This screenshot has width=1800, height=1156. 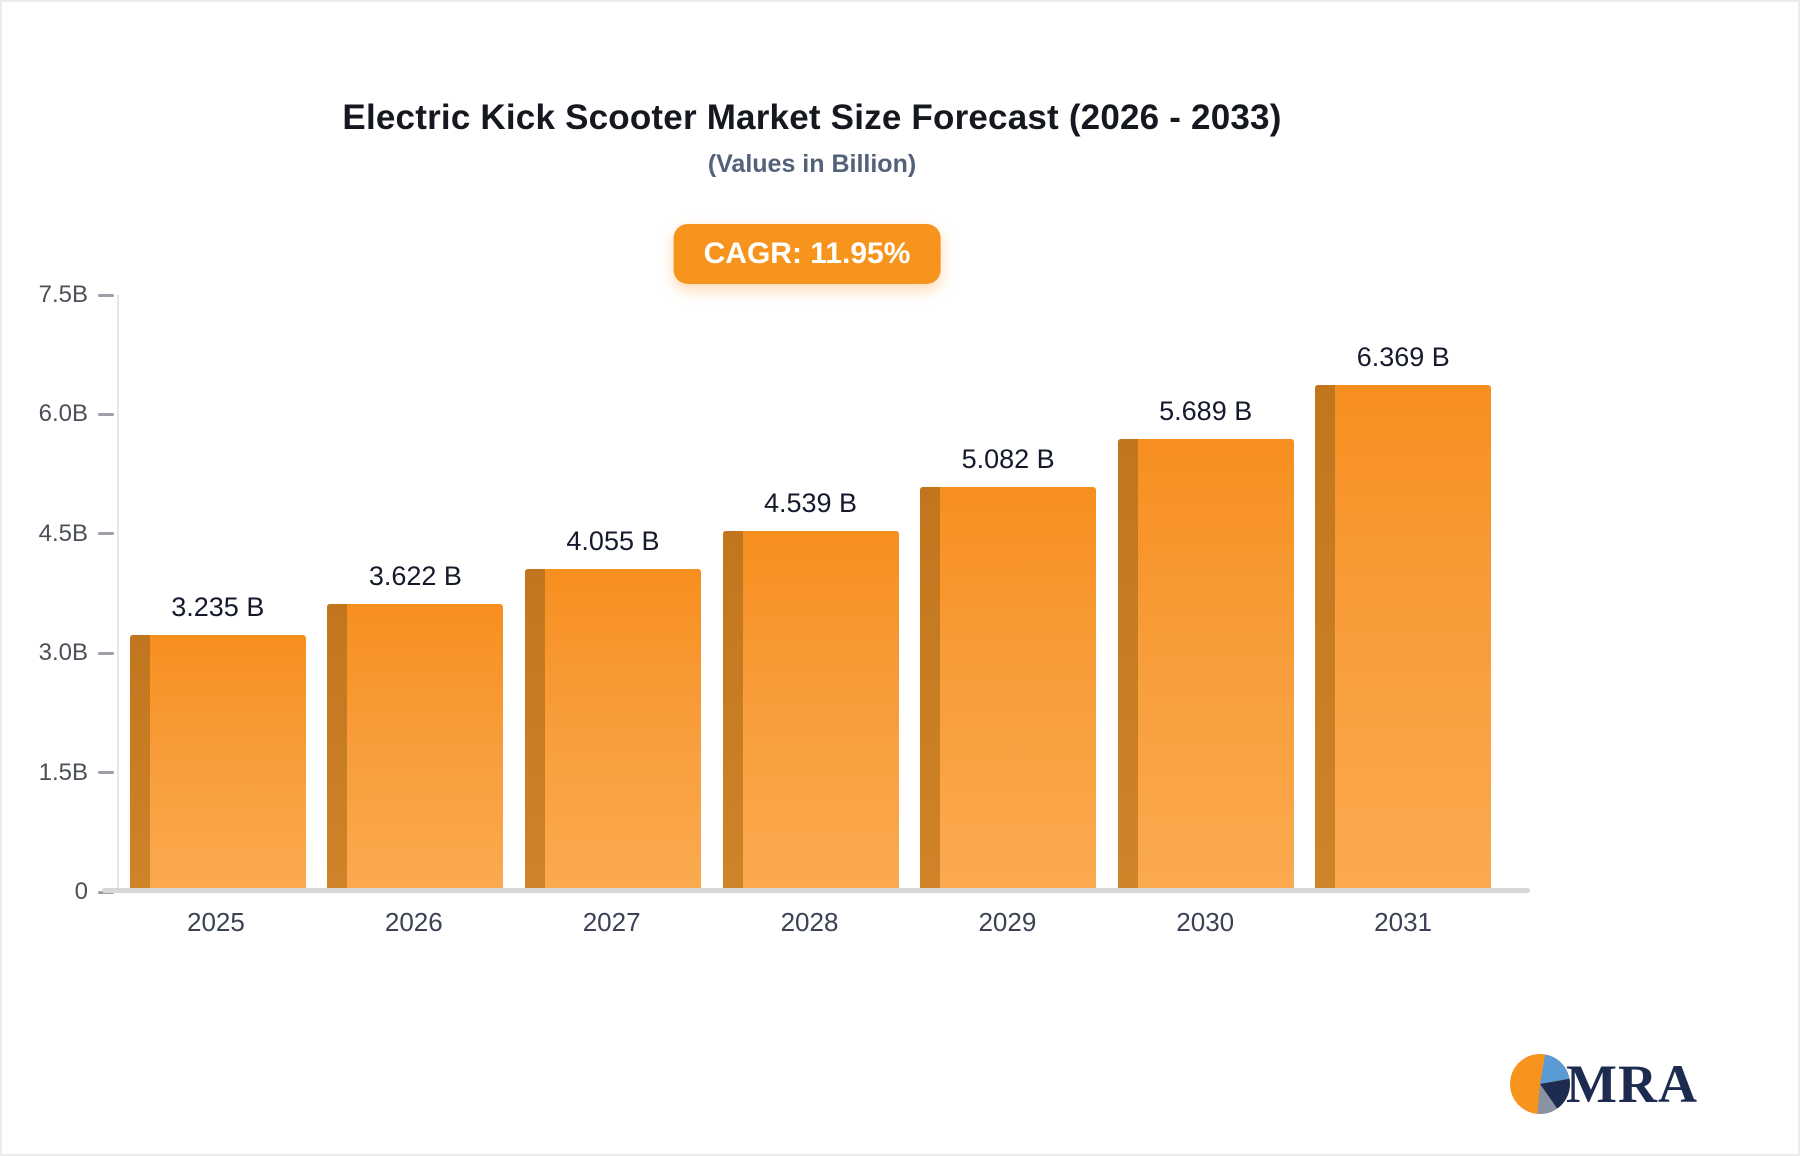 What do you see at coordinates (816, 890) in the screenshot?
I see `x-axis-line` at bounding box center [816, 890].